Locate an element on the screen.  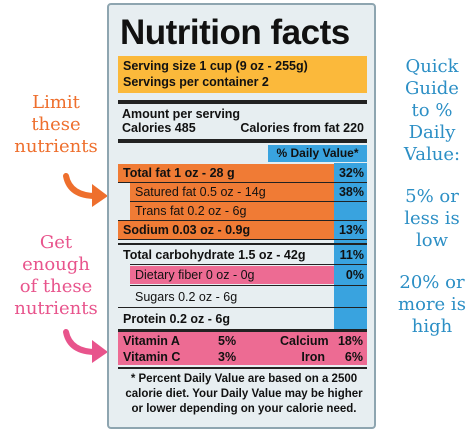
calcium-label: Calcium is located at coordinates (304, 341).